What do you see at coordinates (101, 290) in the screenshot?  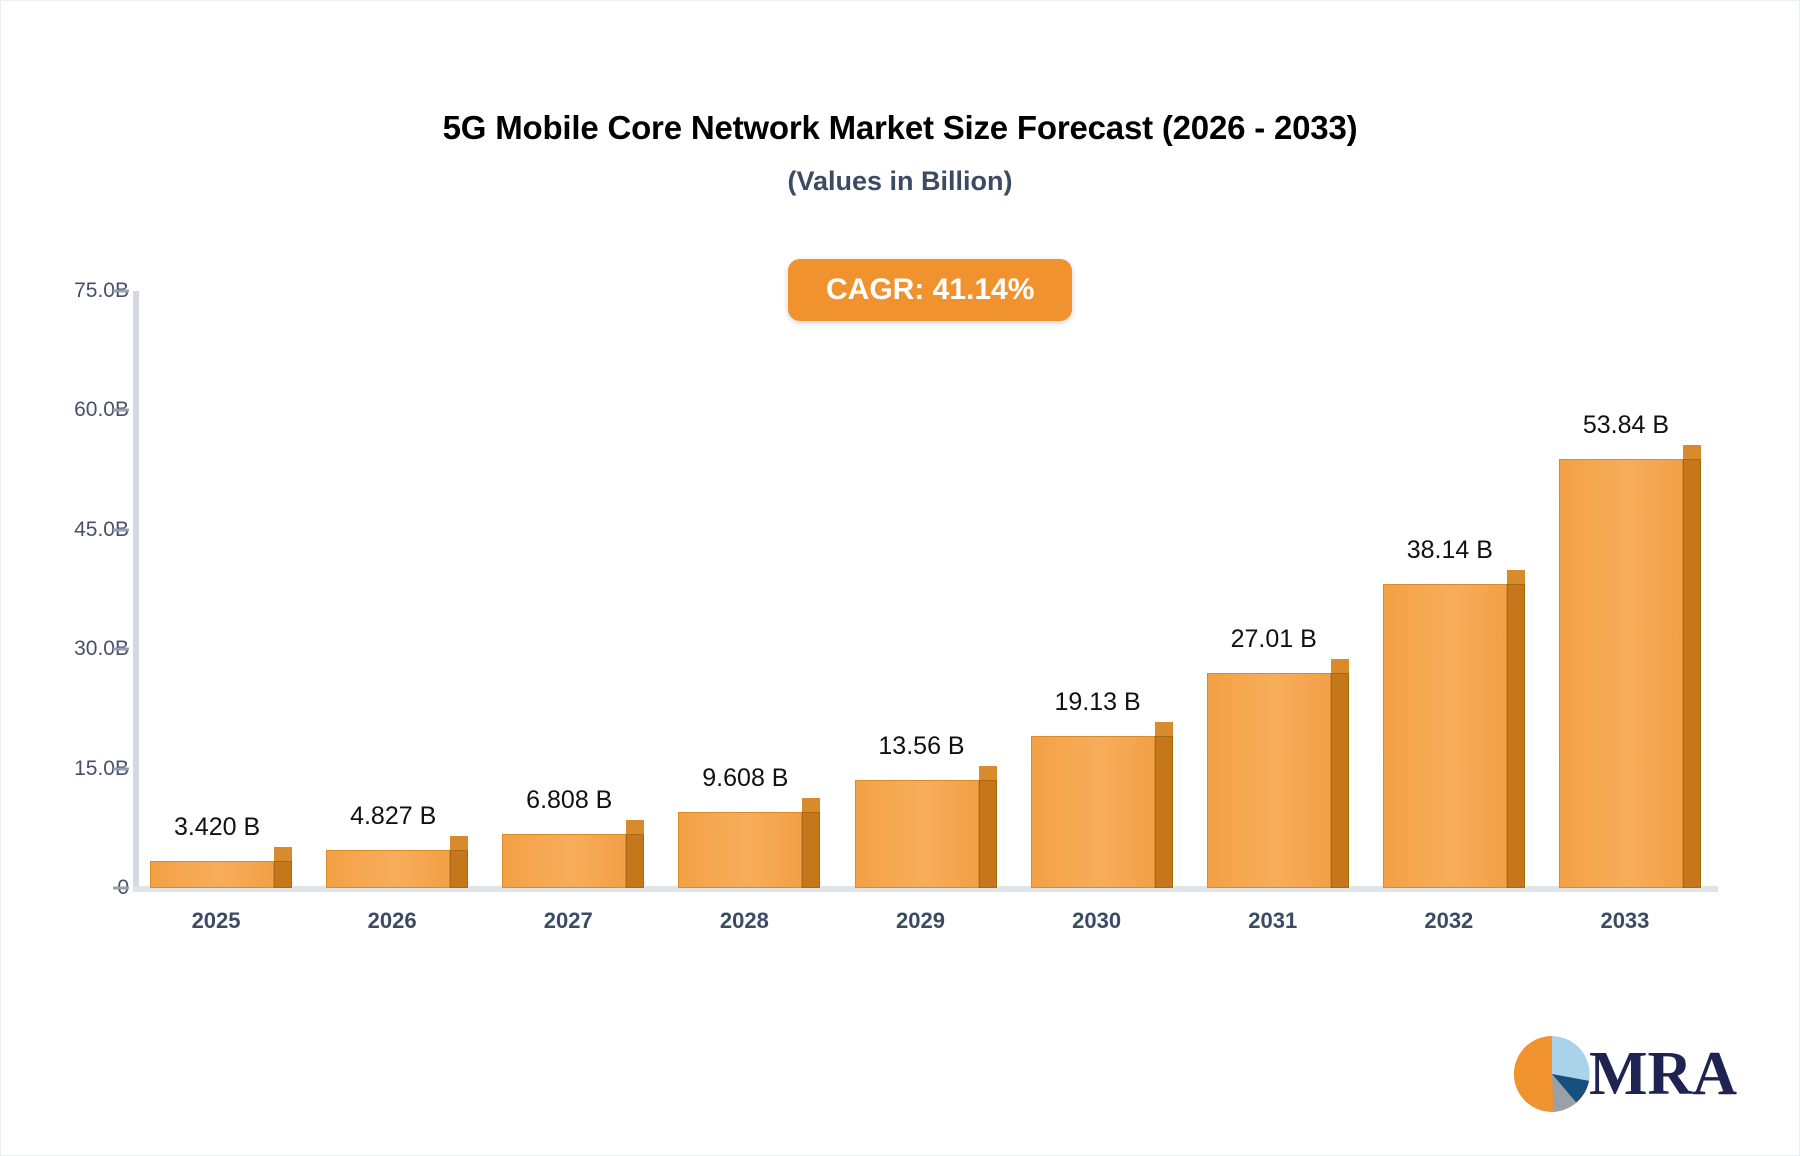 I see `y-axis-tick-label: 75.0B` at bounding box center [101, 290].